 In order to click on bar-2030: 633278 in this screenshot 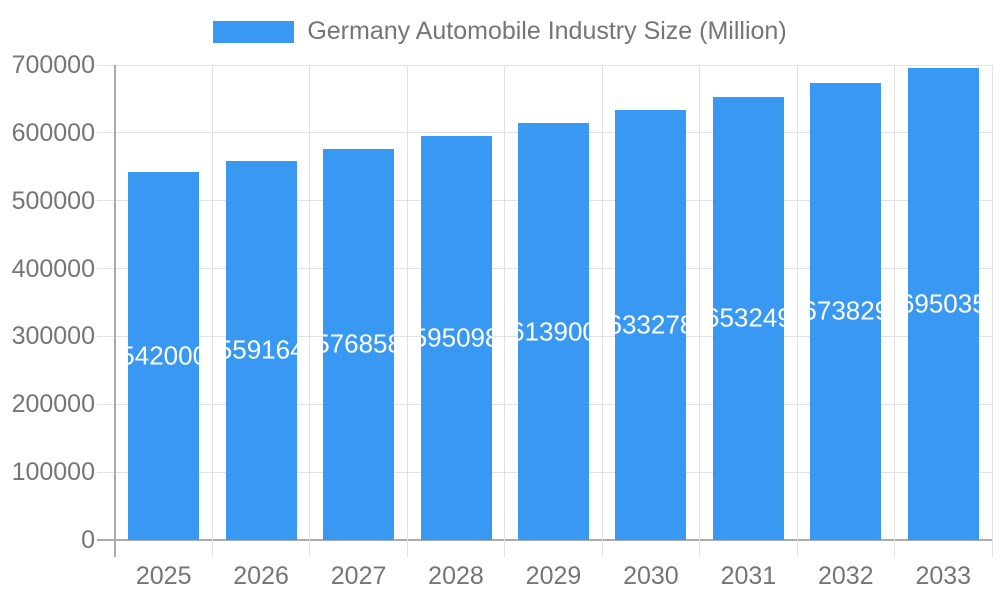, I will do `click(651, 325)`.